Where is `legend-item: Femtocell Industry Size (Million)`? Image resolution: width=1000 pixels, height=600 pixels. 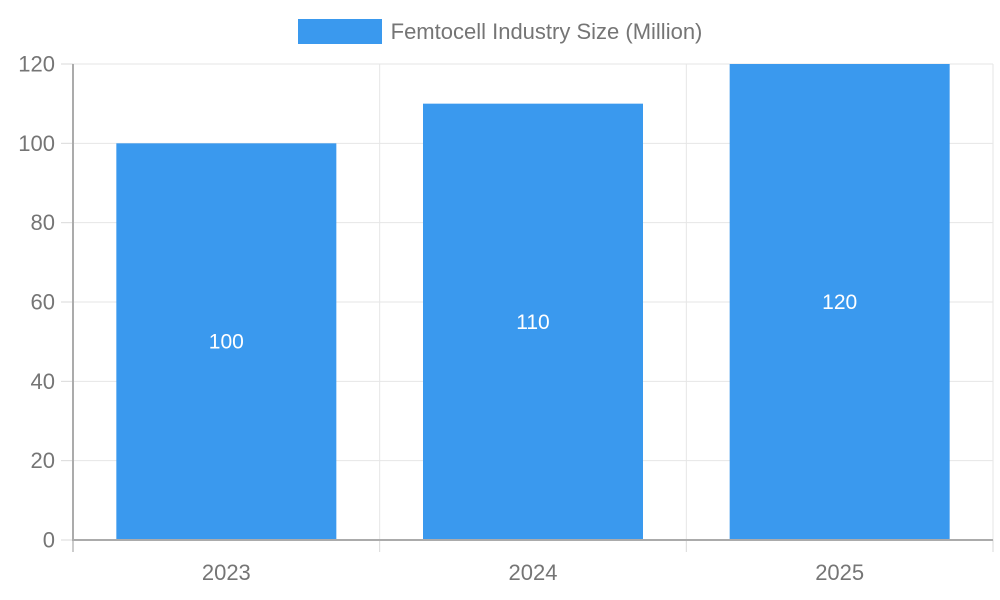 legend-item: Femtocell Industry Size (Million) is located at coordinates (500, 31).